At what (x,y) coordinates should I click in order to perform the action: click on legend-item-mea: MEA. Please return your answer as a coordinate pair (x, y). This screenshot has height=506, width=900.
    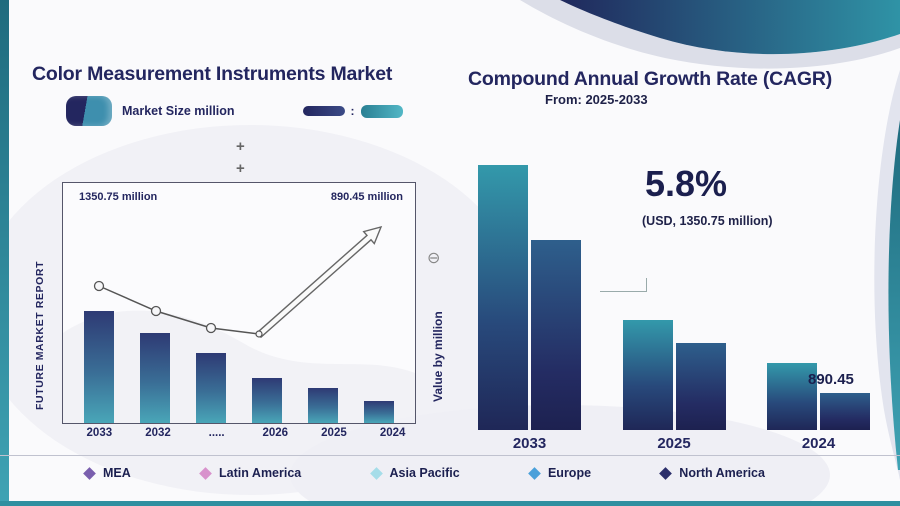
    Looking at the image, I should click on (107, 473).